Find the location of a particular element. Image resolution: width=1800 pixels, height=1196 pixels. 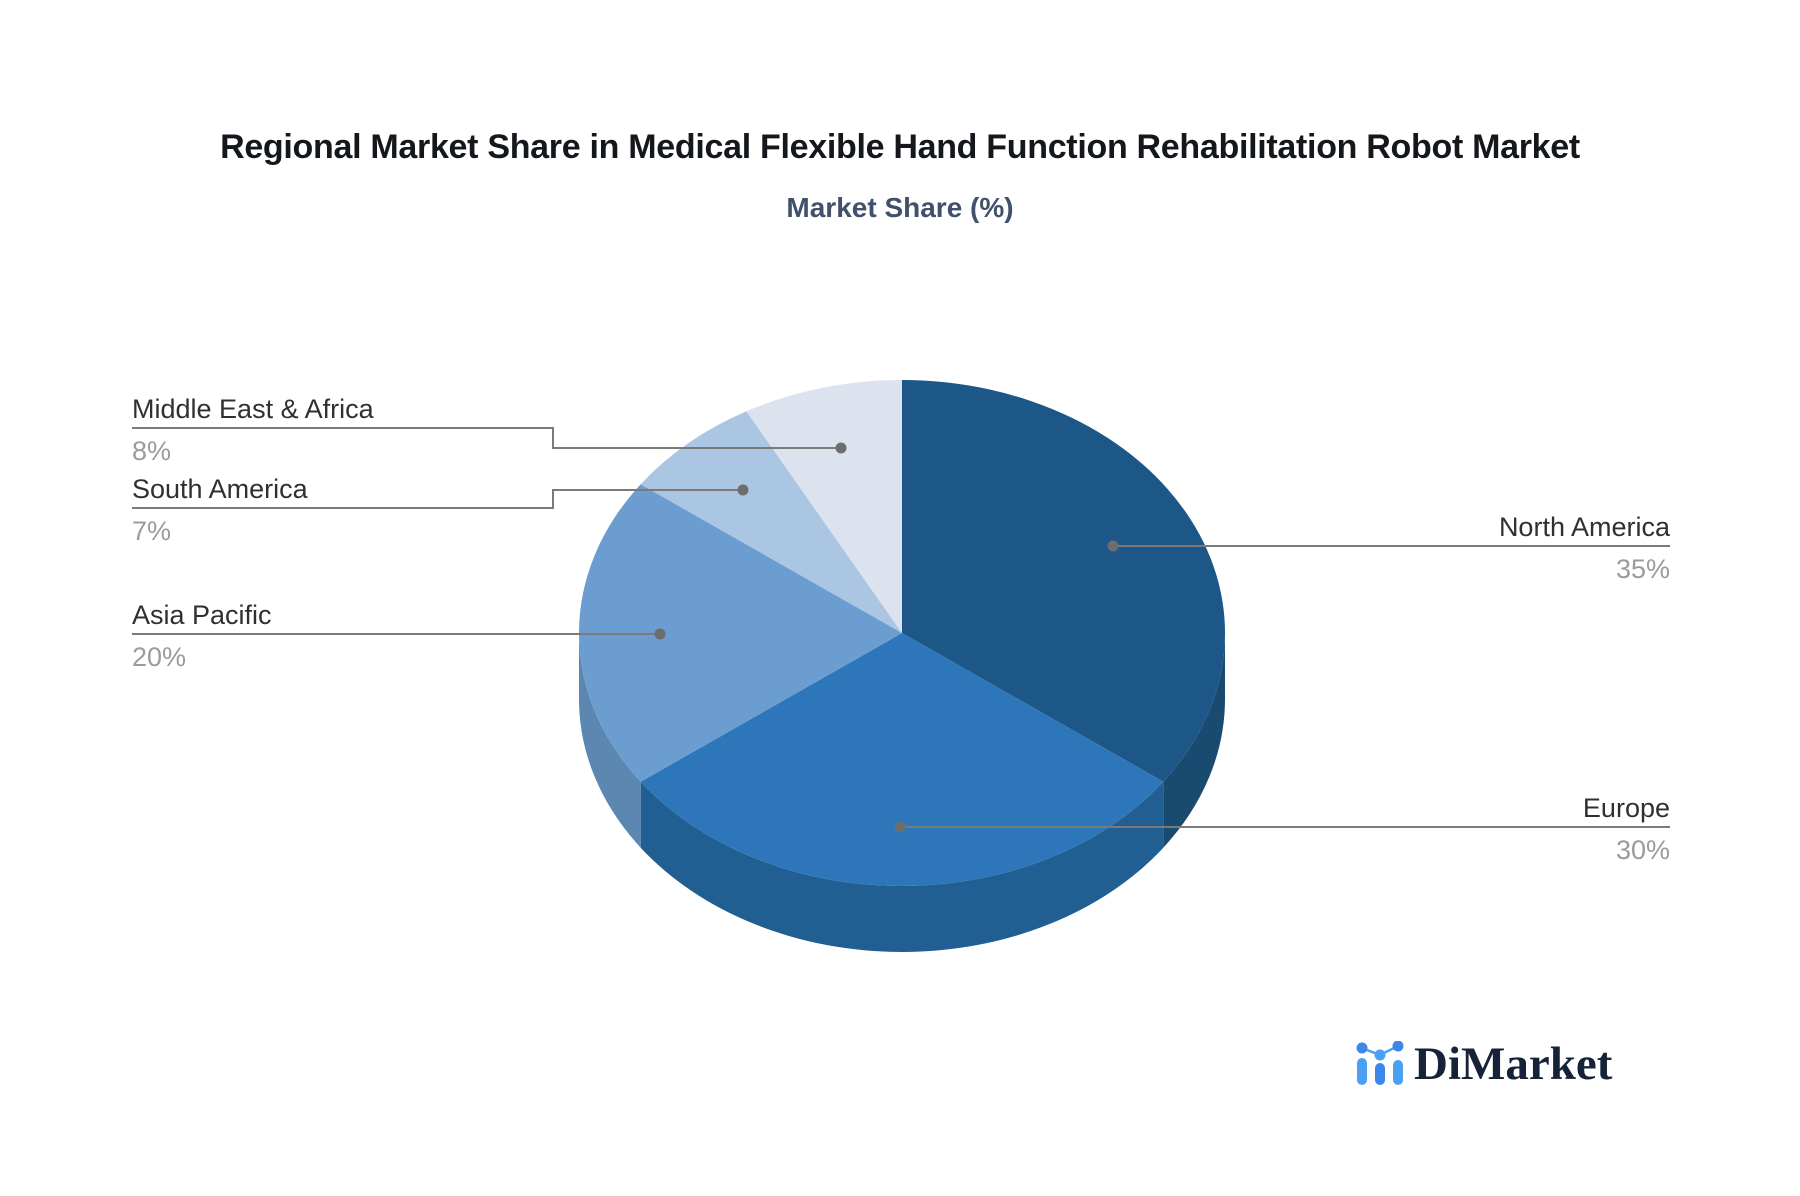

leader-dot-europe is located at coordinates (900, 827).